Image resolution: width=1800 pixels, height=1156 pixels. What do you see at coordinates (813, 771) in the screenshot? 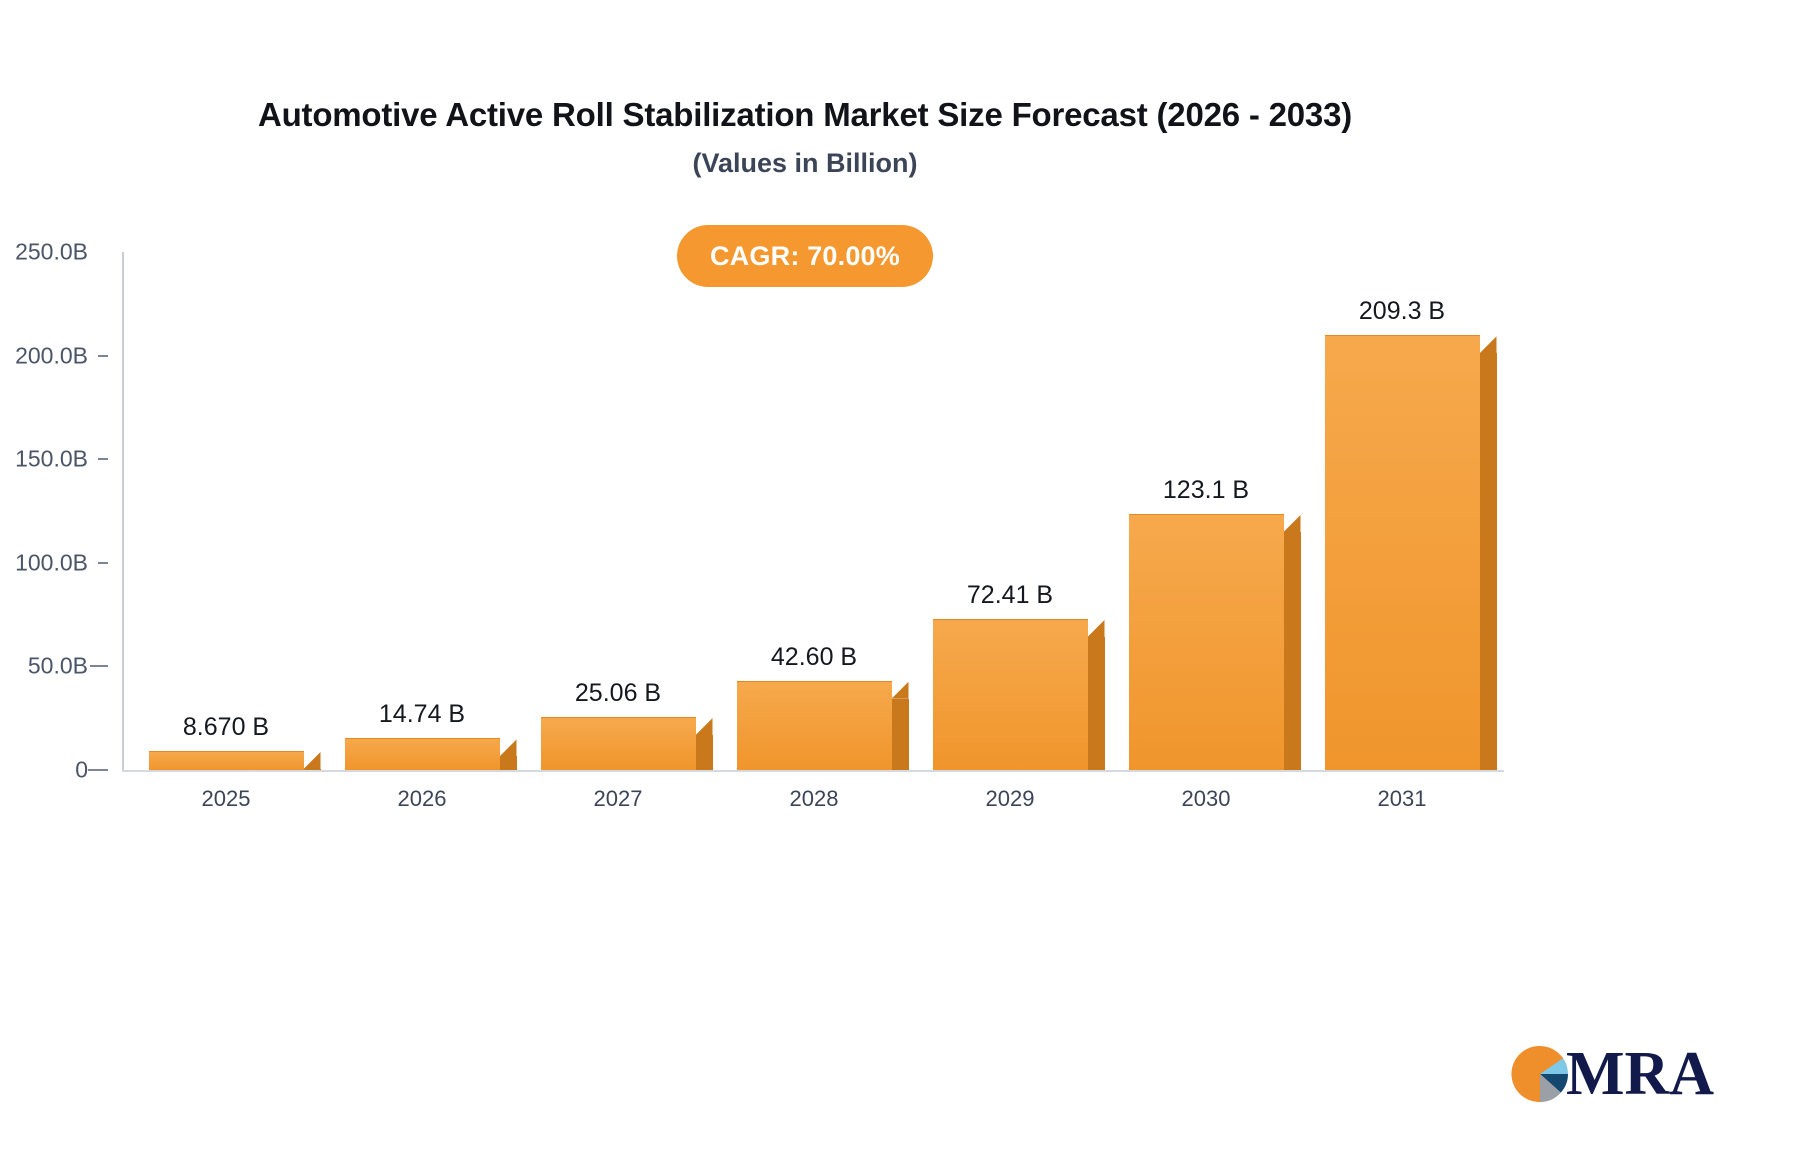
I see `x-axis-line` at bounding box center [813, 771].